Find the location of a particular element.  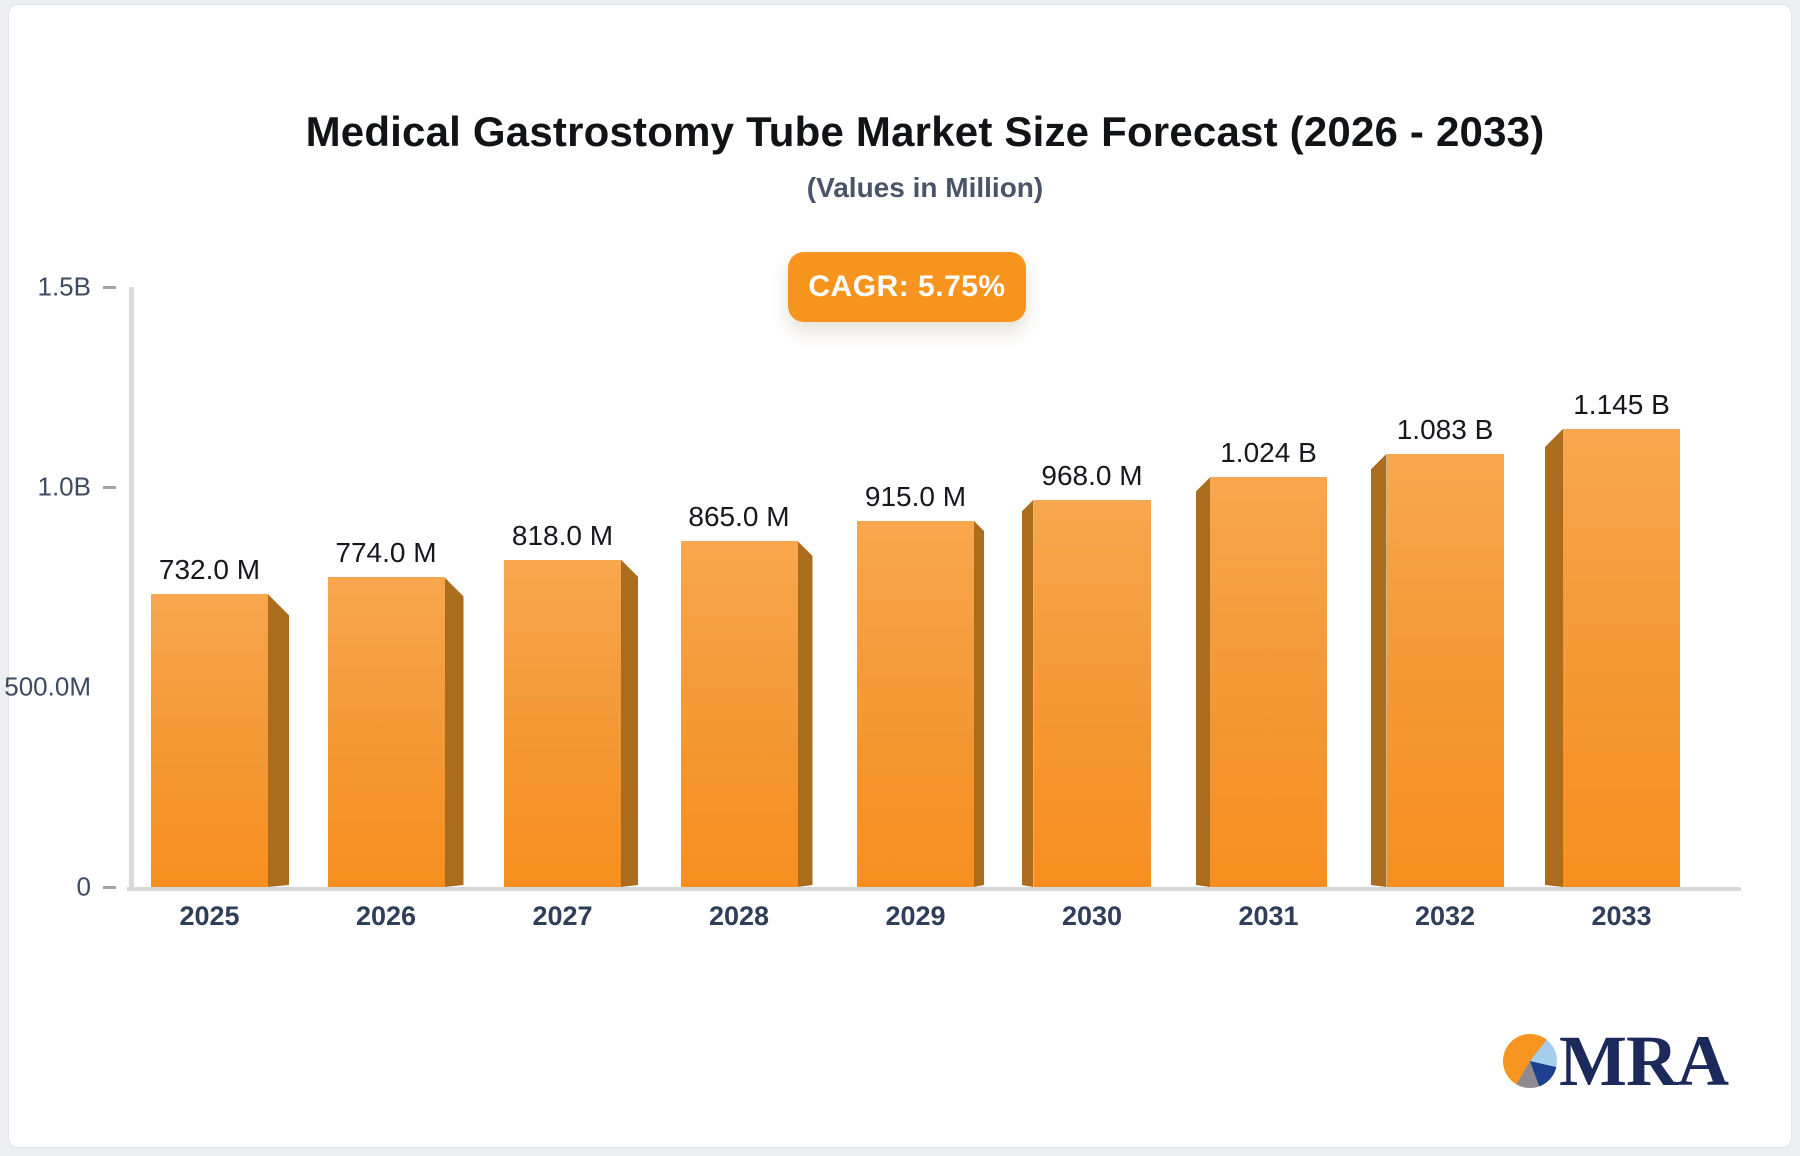

cagr-badge: CAGR: 5.75% is located at coordinates (907, 287).